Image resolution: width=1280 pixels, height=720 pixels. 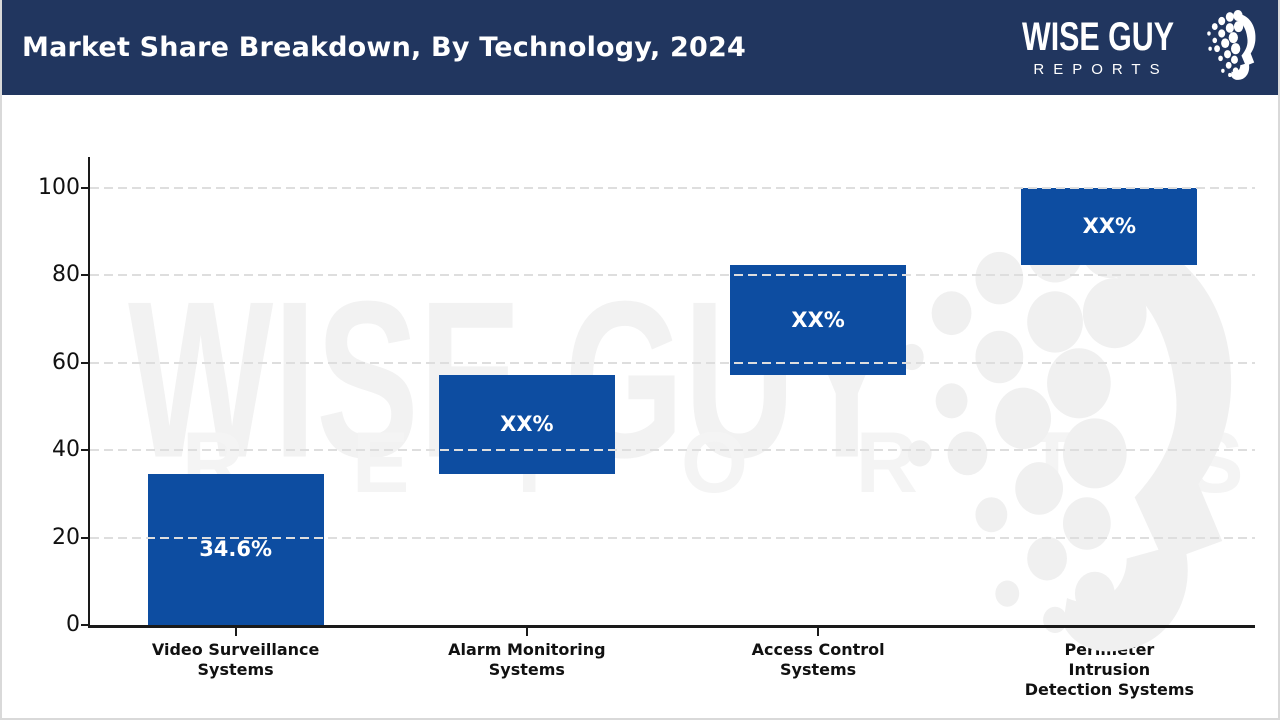 I want to click on brand-logo-text: WISE GUY REPORTS, so click(x=1098, y=47).